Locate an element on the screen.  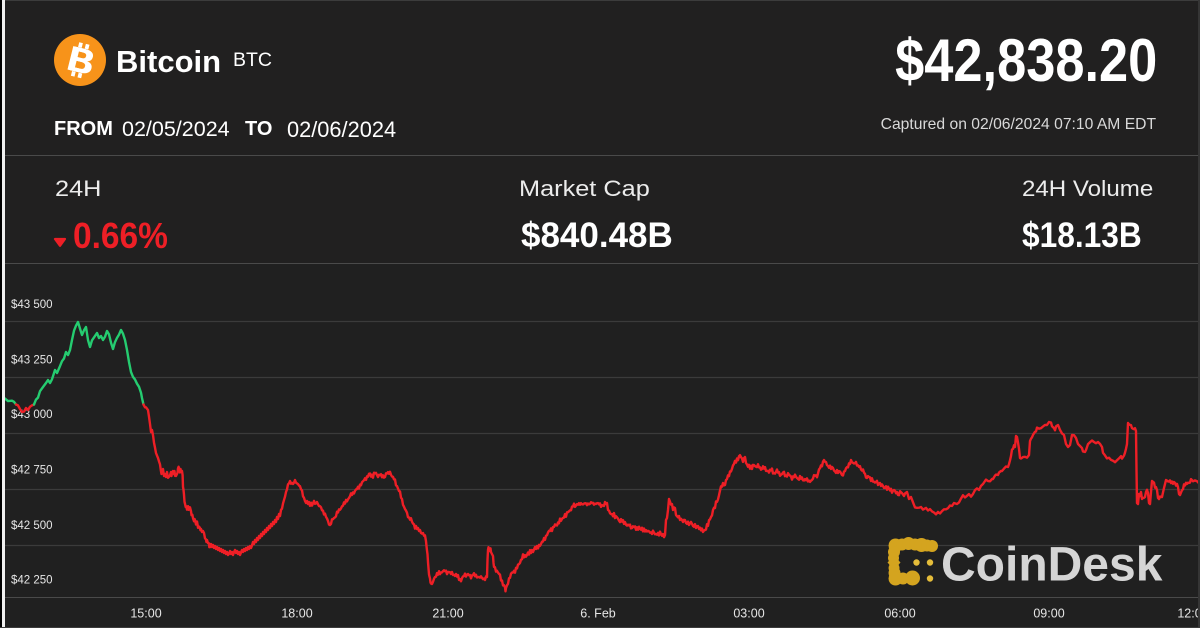
svg-text: $43 250 is located at coordinates (32, 361).